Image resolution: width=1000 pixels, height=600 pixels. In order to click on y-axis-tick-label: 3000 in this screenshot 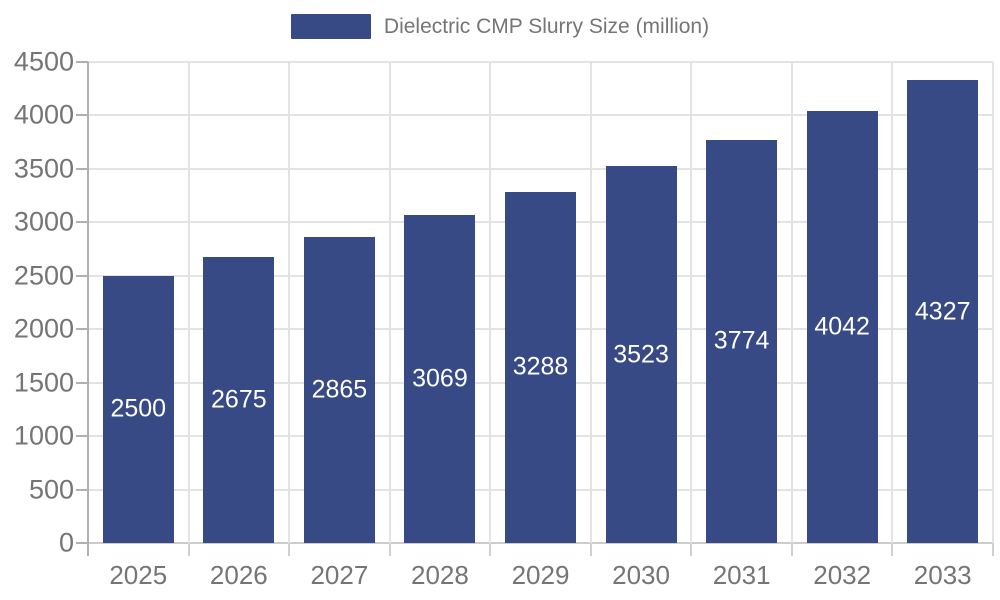, I will do `click(43, 221)`.